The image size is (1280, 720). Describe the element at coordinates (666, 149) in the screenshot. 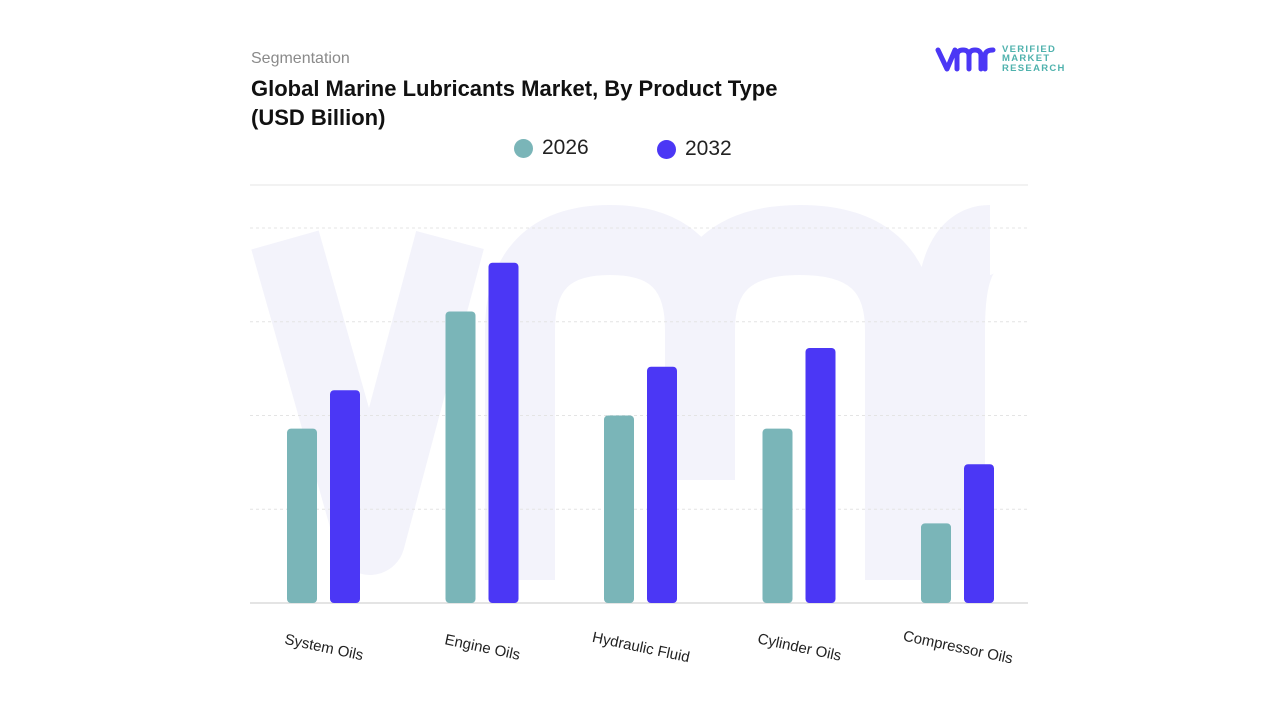

I see `legend-swatch-2032` at that location.